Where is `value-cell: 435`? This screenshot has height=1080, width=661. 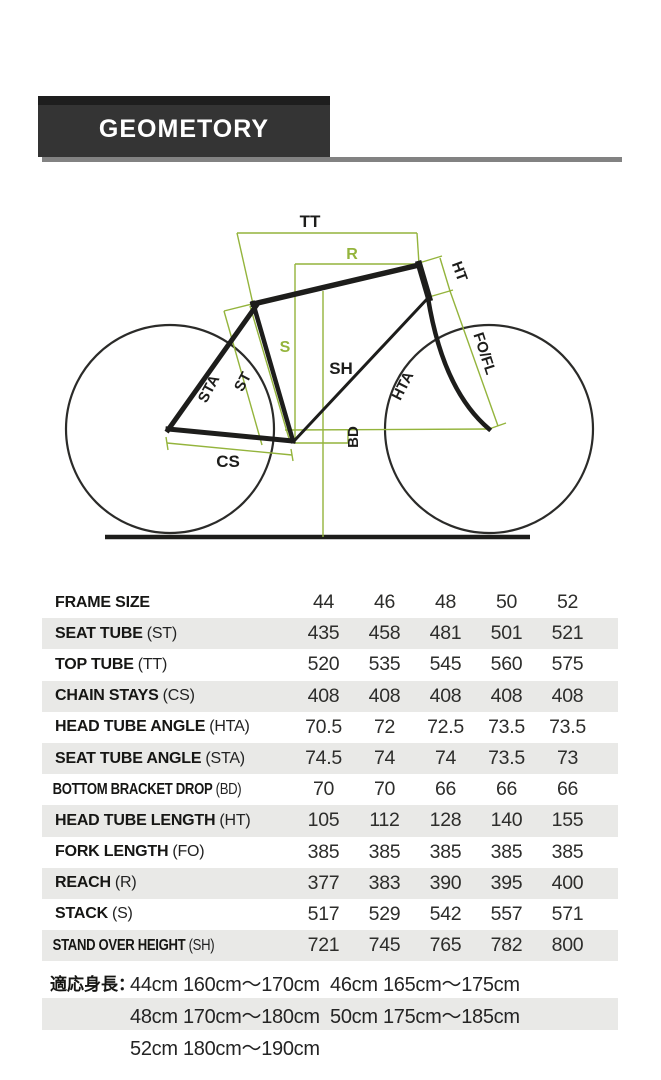 value-cell: 435 is located at coordinates (323, 633).